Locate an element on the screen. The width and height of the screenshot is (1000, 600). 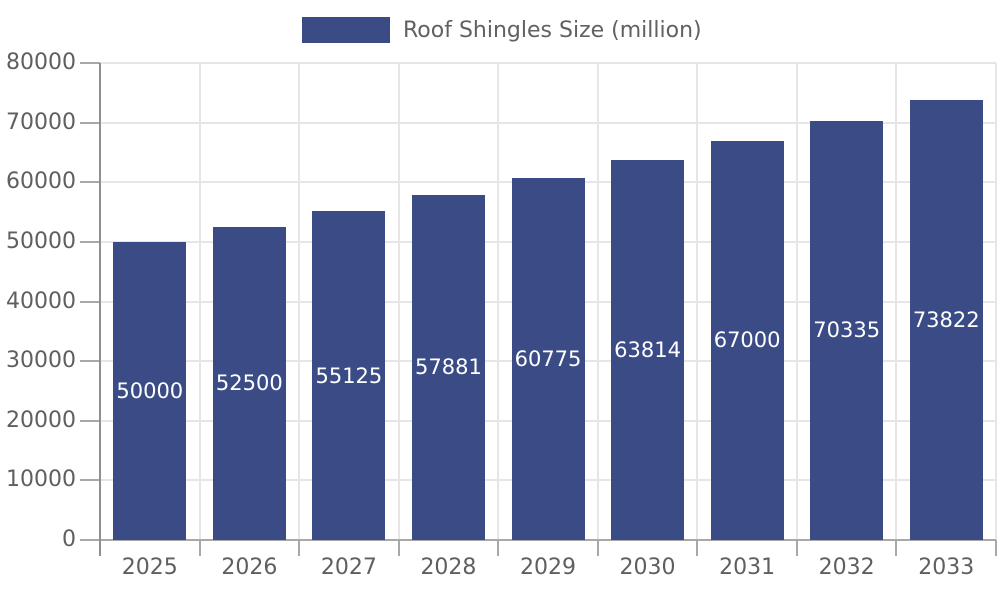
bar-2029 is located at coordinates (548, 358).